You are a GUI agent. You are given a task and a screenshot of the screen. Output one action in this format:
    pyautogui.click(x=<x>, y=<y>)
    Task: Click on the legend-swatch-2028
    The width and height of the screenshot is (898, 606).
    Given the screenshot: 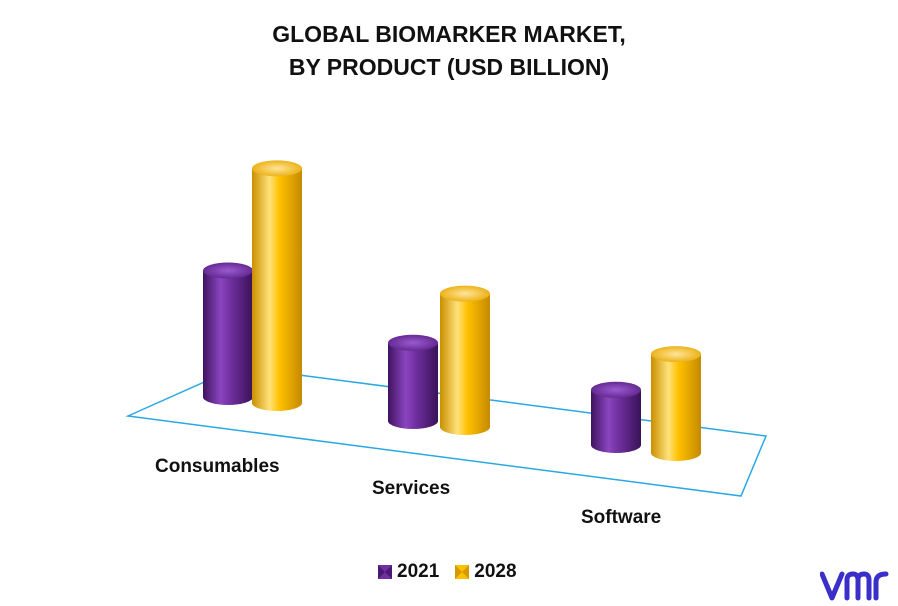 What is the action you would take?
    pyautogui.click(x=462, y=572)
    